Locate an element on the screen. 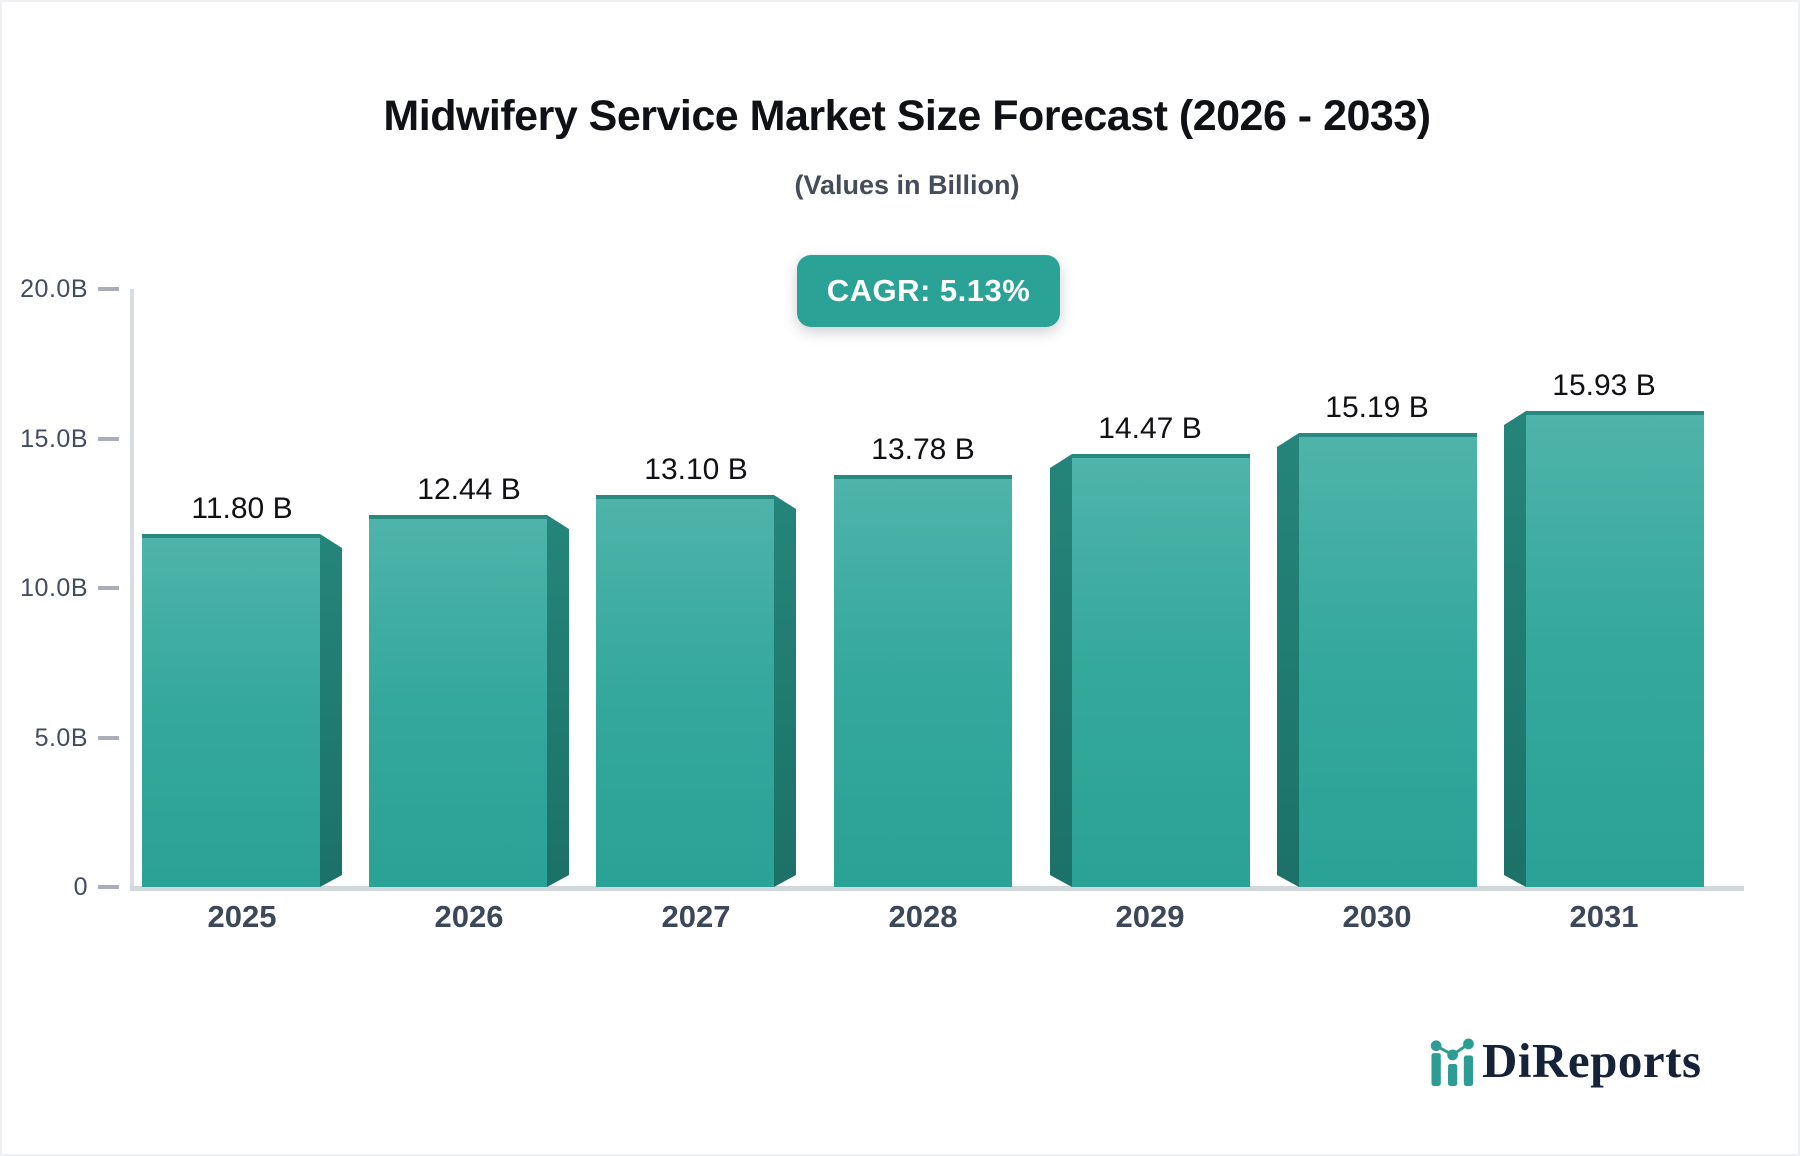 The image size is (1800, 1156). direports-logo-icon is located at coordinates (1452, 1062).